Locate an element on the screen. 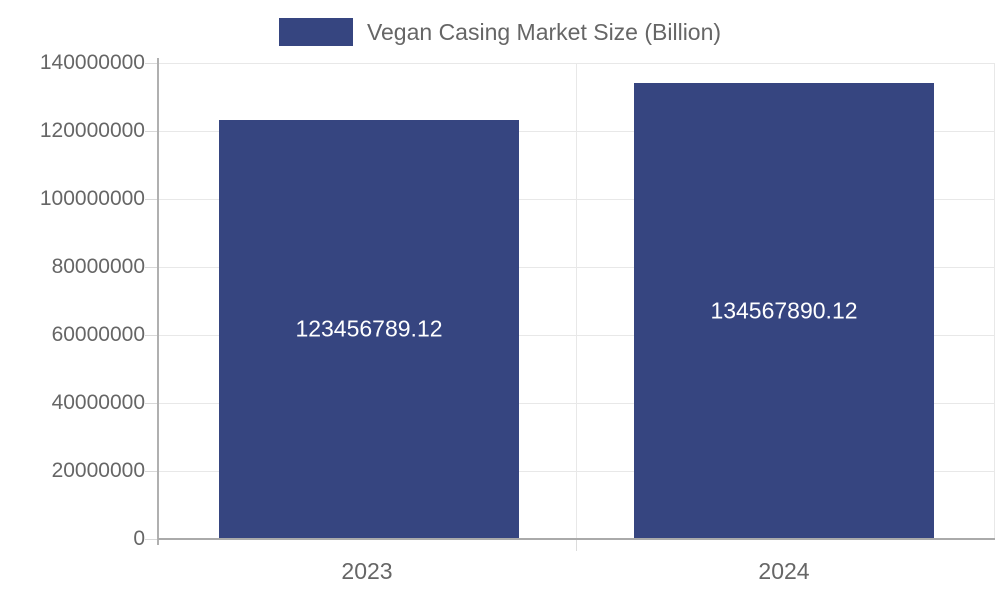 This screenshot has width=1000, height=600. bar-value-label: 134567890.12 is located at coordinates (784, 310).